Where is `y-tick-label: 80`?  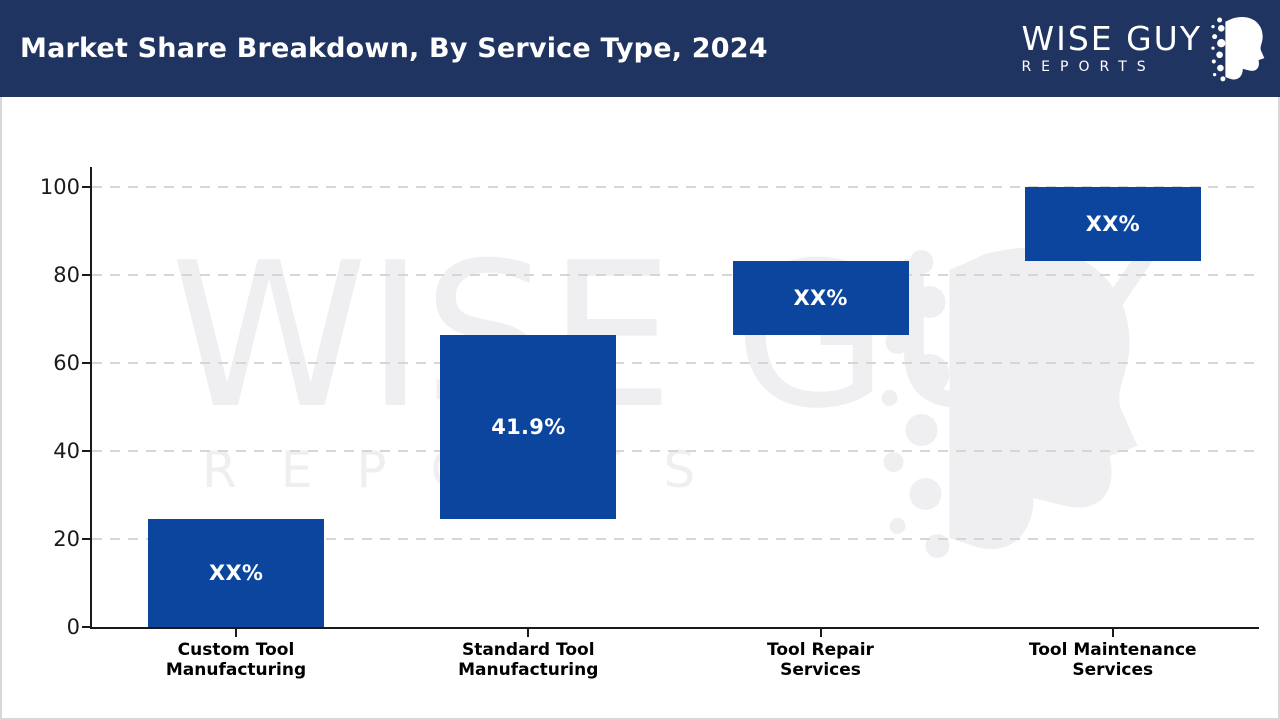 y-tick-label: 80 is located at coordinates (66, 275).